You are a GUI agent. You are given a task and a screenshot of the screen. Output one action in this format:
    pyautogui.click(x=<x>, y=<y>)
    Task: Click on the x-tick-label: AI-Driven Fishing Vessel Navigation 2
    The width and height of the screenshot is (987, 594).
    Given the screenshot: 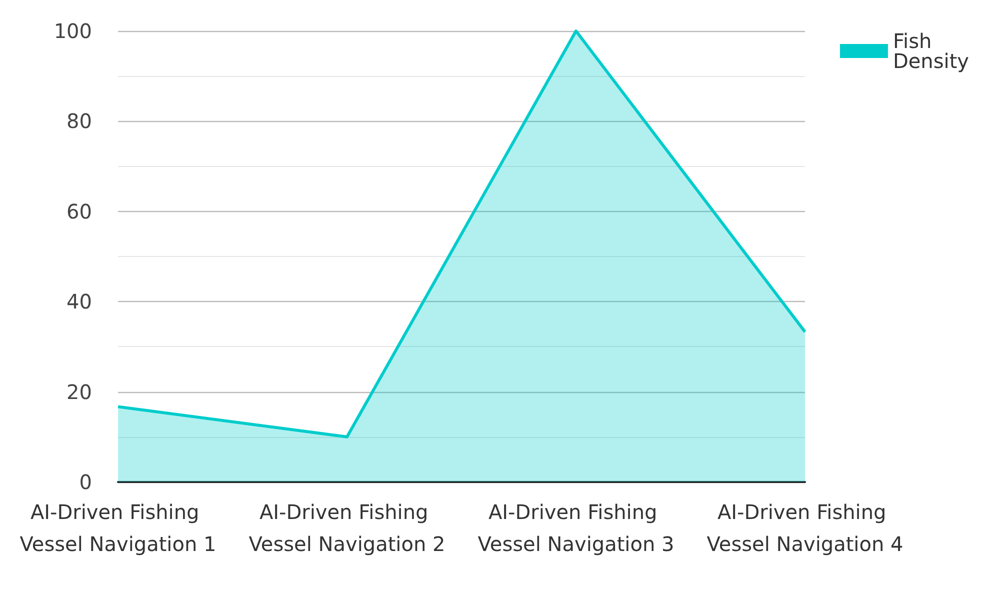 What is the action you would take?
    pyautogui.click(x=347, y=528)
    